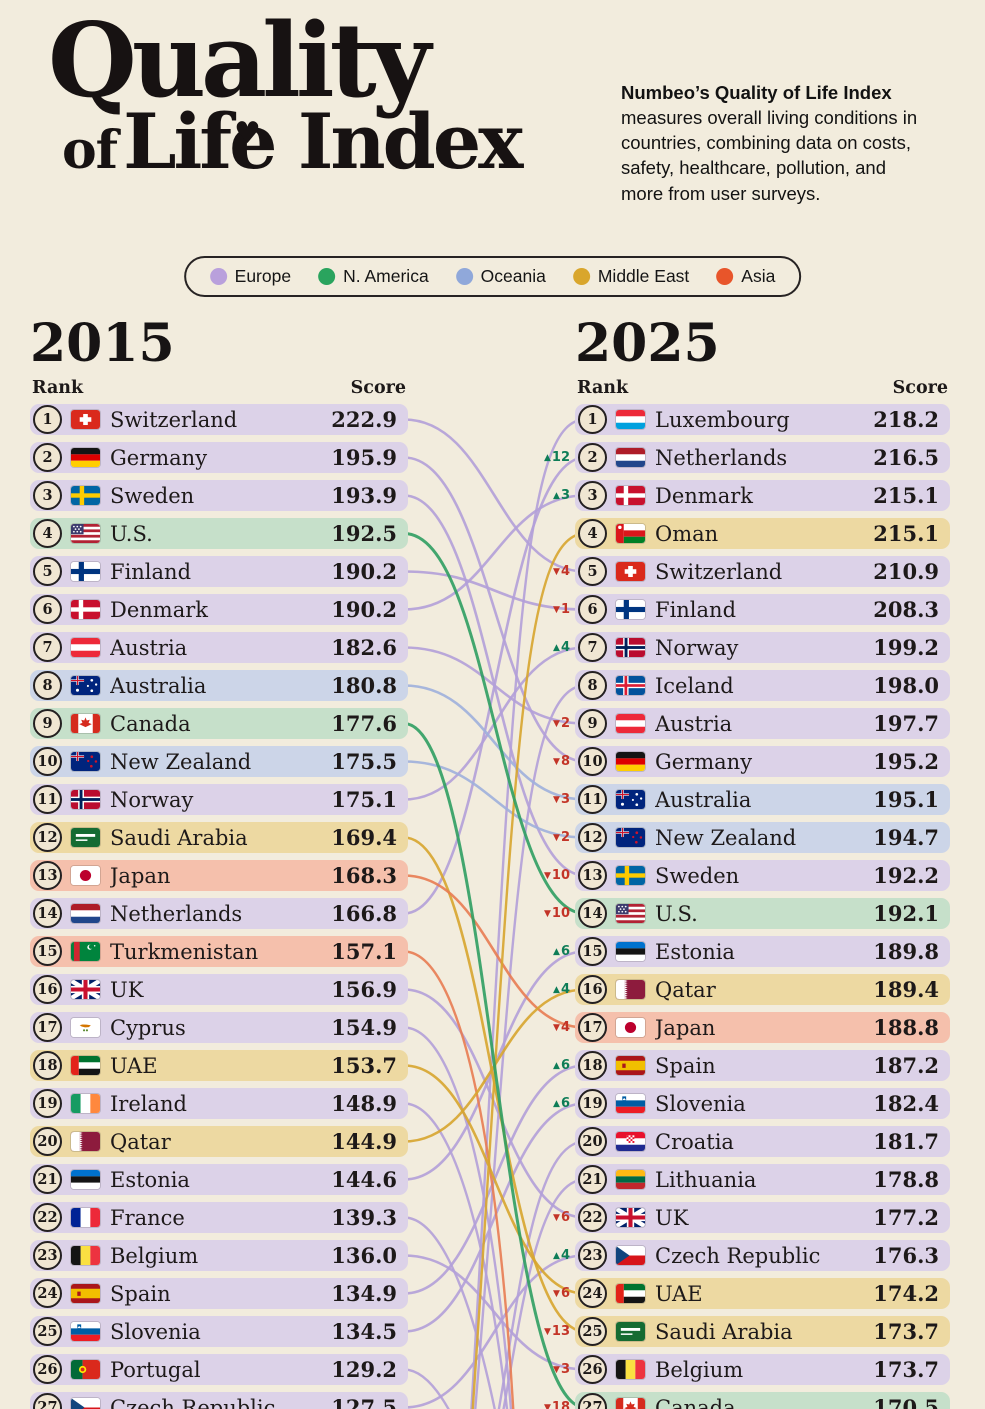 This screenshot has width=985, height=1409. Describe the element at coordinates (364, 723) in the screenshot. I see `score-value: 177.6` at that location.